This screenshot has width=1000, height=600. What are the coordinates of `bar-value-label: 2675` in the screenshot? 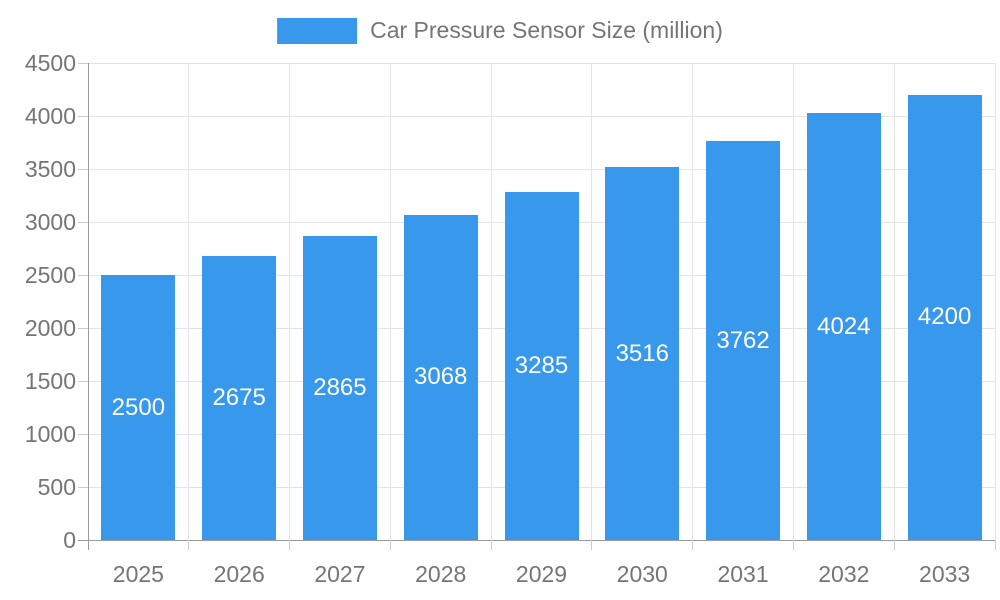 It's located at (239, 398).